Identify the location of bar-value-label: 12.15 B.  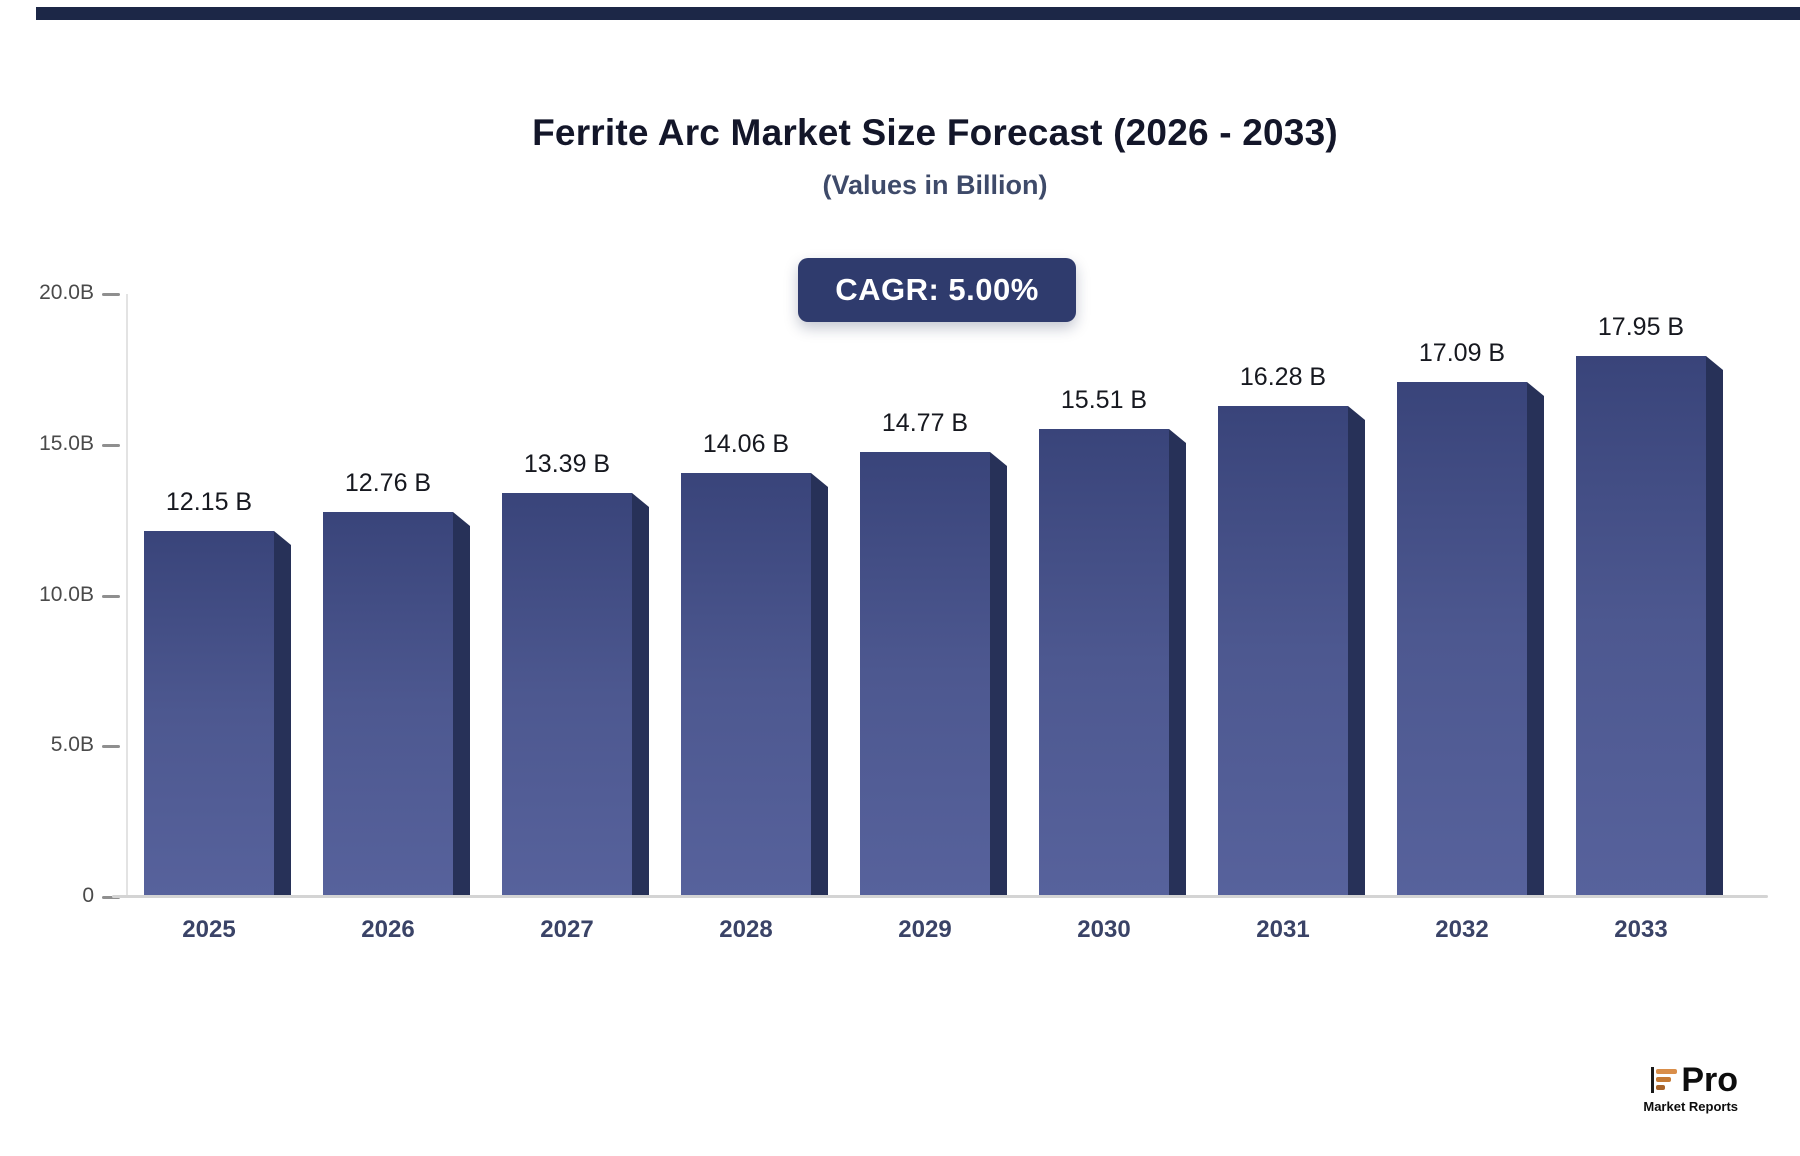
(209, 502).